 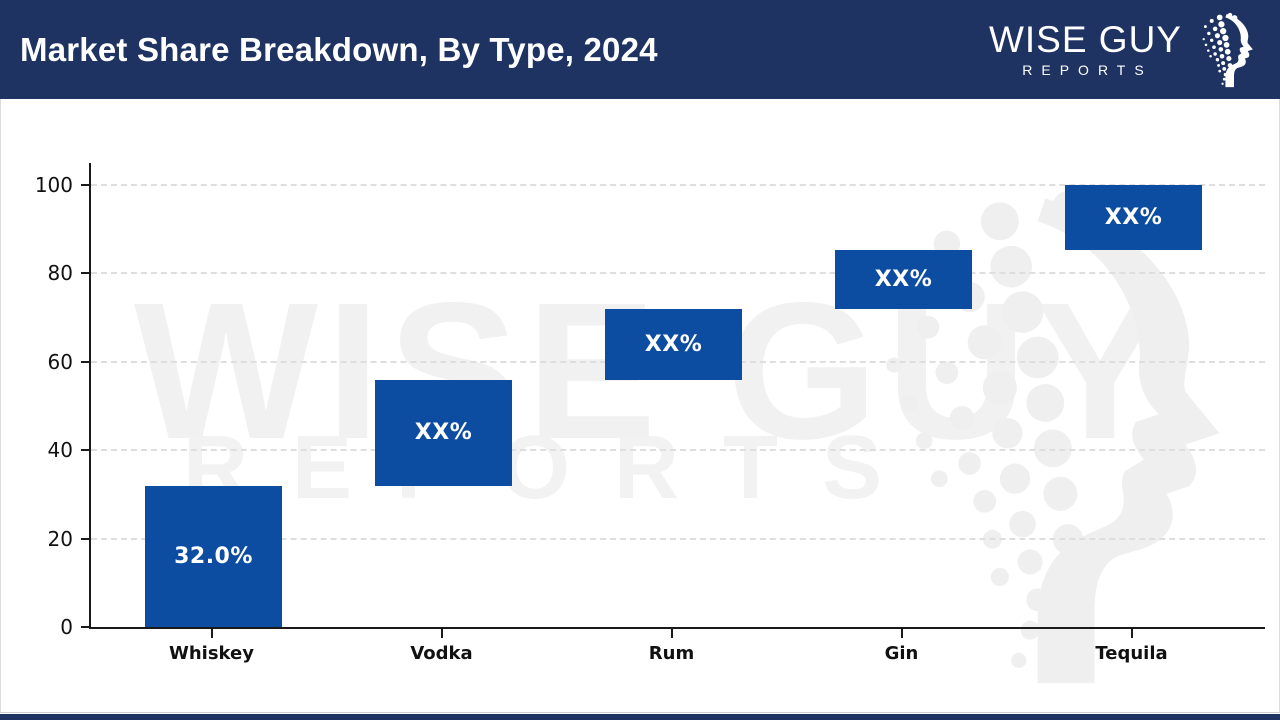 I want to click on bar: 32.0%, so click(x=213, y=556).